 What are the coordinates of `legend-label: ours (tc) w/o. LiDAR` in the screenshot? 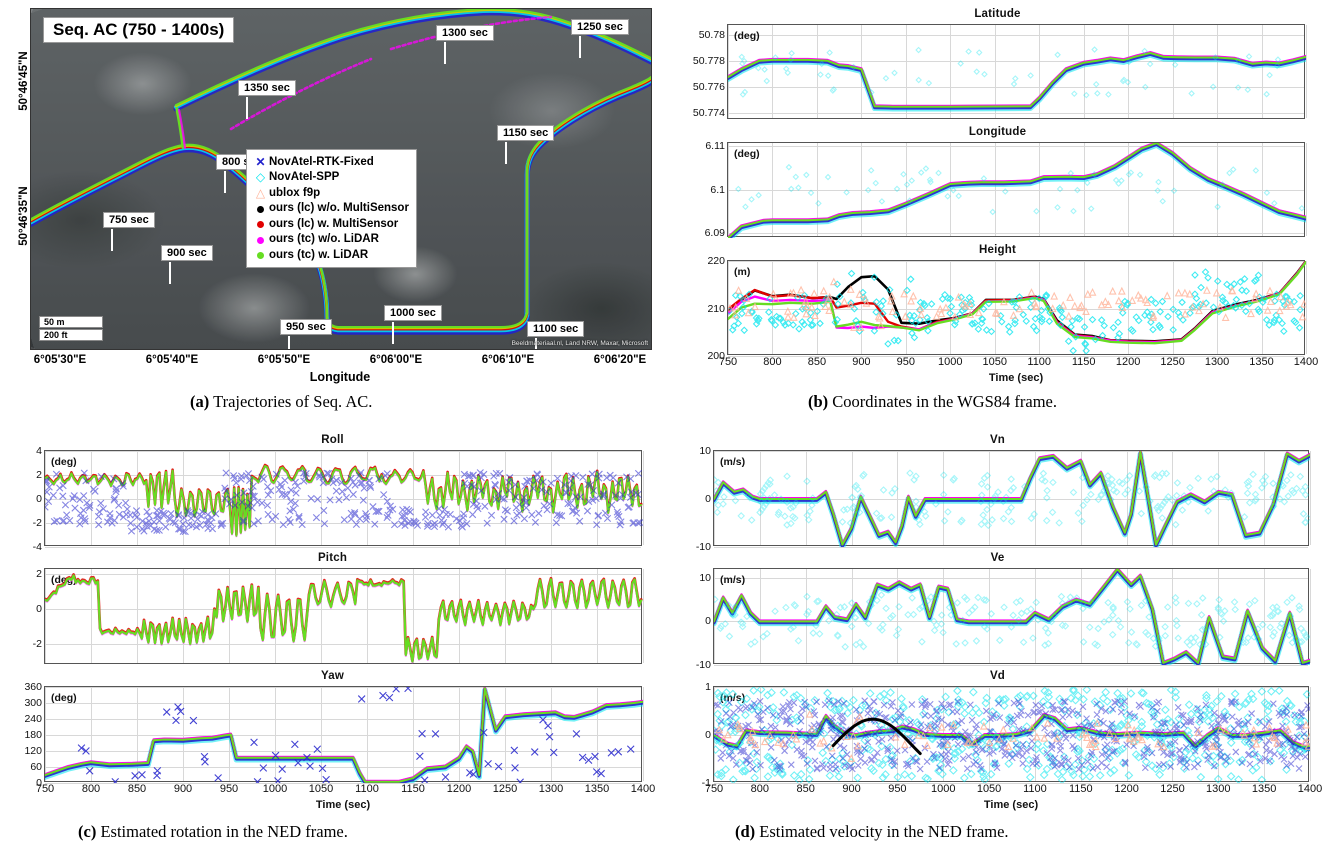 It's located at (324, 239).